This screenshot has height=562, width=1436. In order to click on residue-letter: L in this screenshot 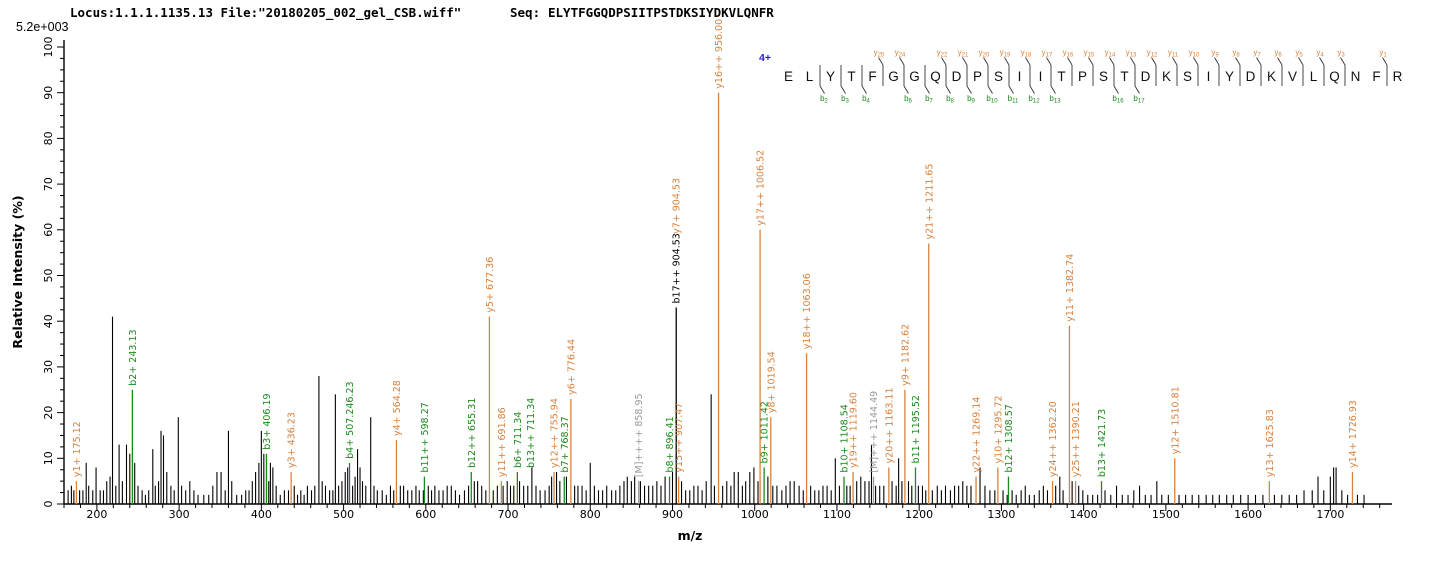, I will do `click(1314, 76)`.